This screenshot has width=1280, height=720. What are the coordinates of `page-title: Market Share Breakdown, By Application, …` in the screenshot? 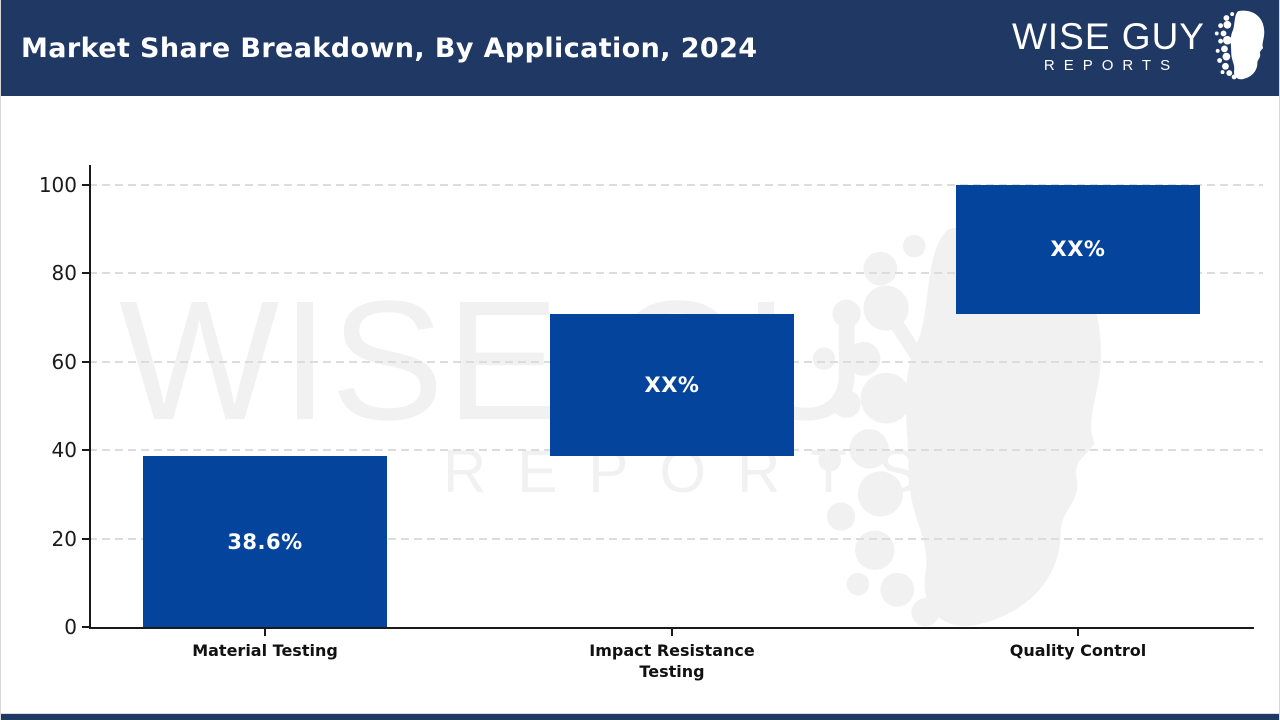 It's located at (389, 48).